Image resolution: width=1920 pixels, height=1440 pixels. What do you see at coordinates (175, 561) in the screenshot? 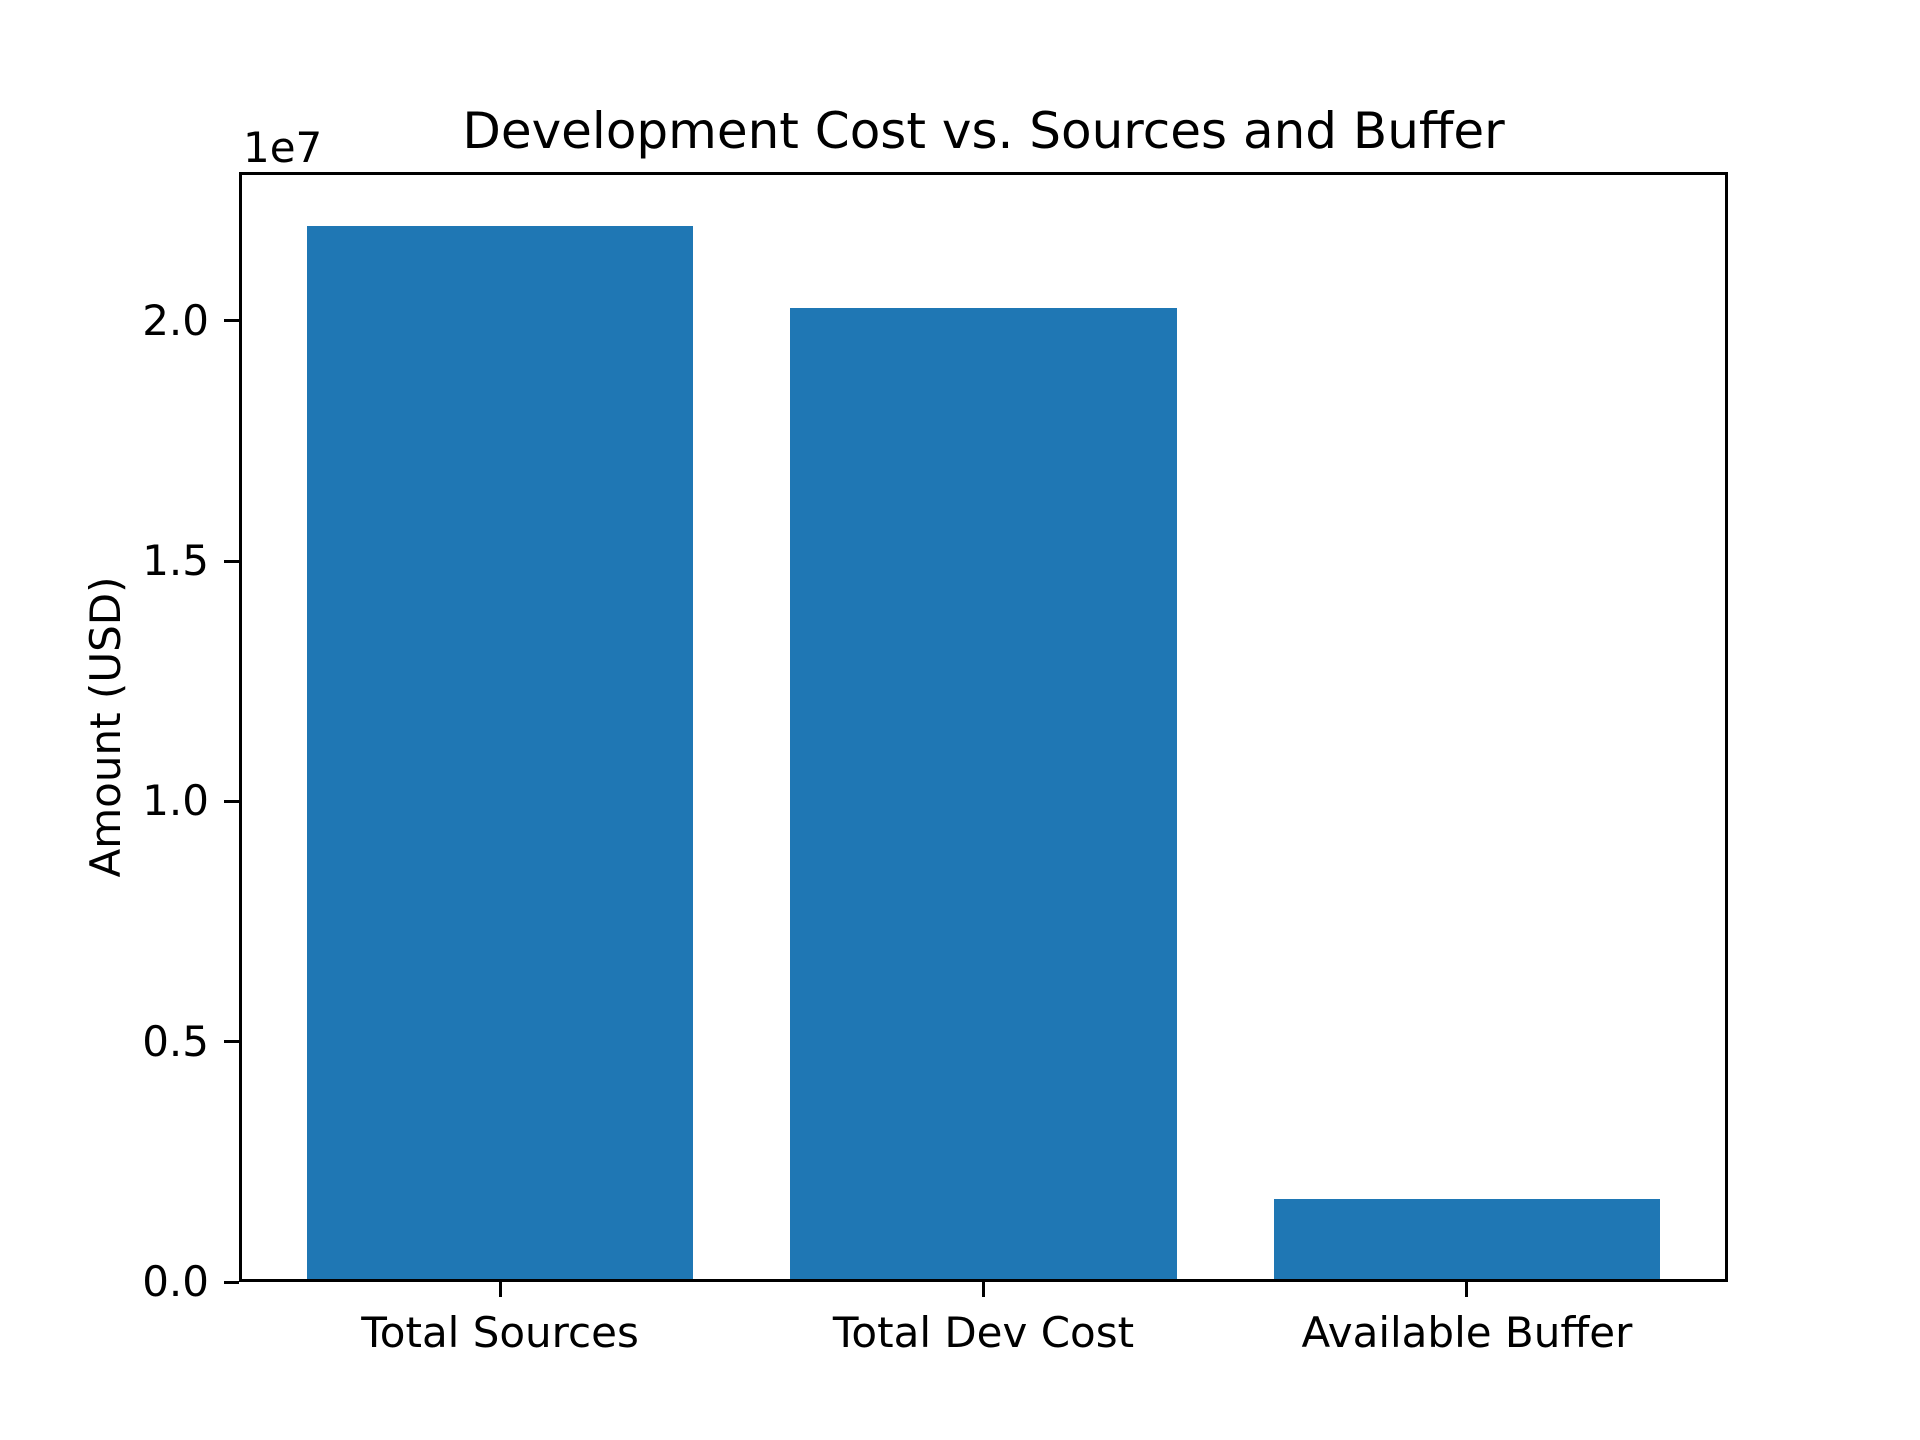
I see `y-tick-label: 1.5` at bounding box center [175, 561].